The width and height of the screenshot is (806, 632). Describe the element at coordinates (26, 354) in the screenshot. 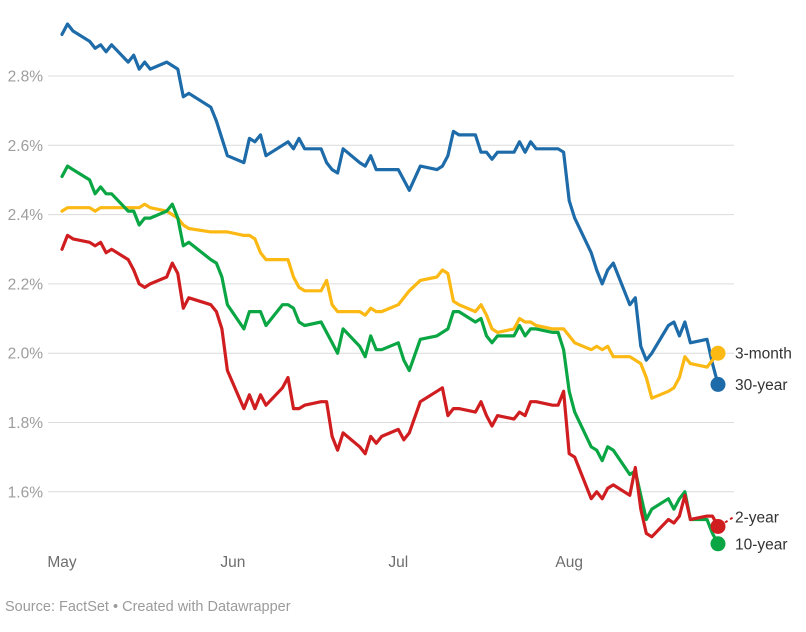

I see `y-axis-tick-label: 2.0%` at that location.